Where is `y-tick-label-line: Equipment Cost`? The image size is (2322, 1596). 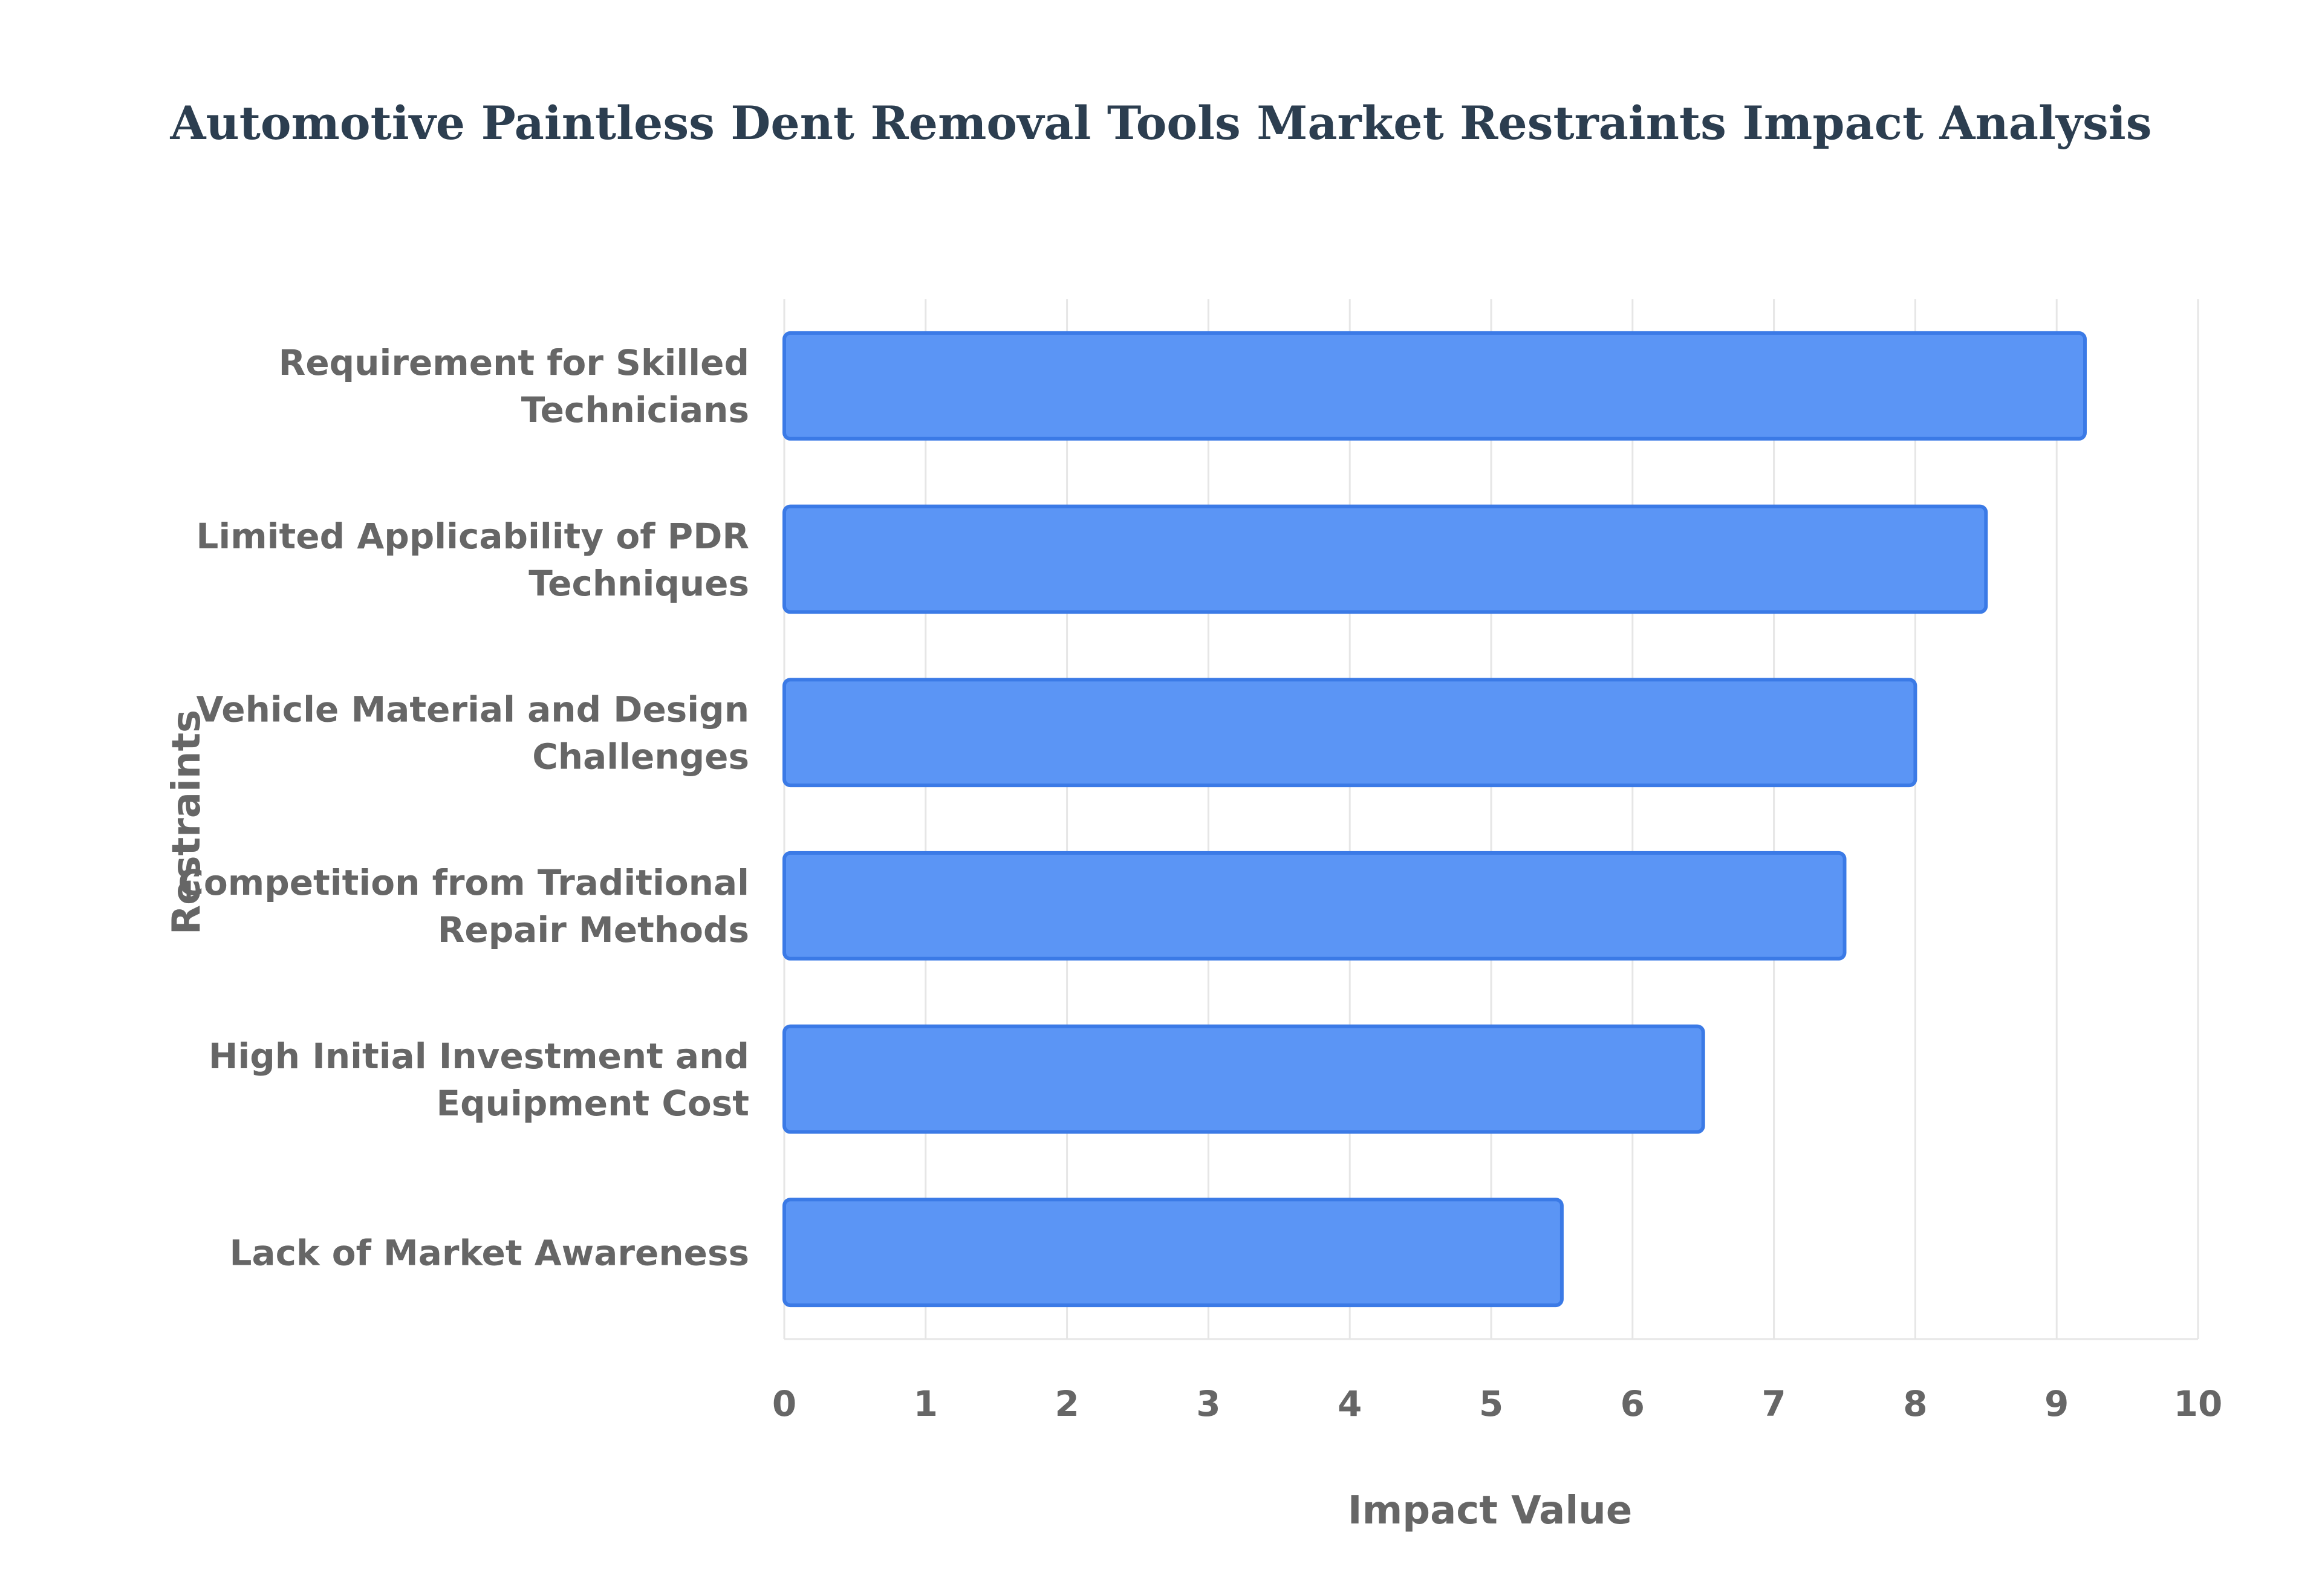
y-tick-label-line: Equipment Cost is located at coordinates (593, 1103).